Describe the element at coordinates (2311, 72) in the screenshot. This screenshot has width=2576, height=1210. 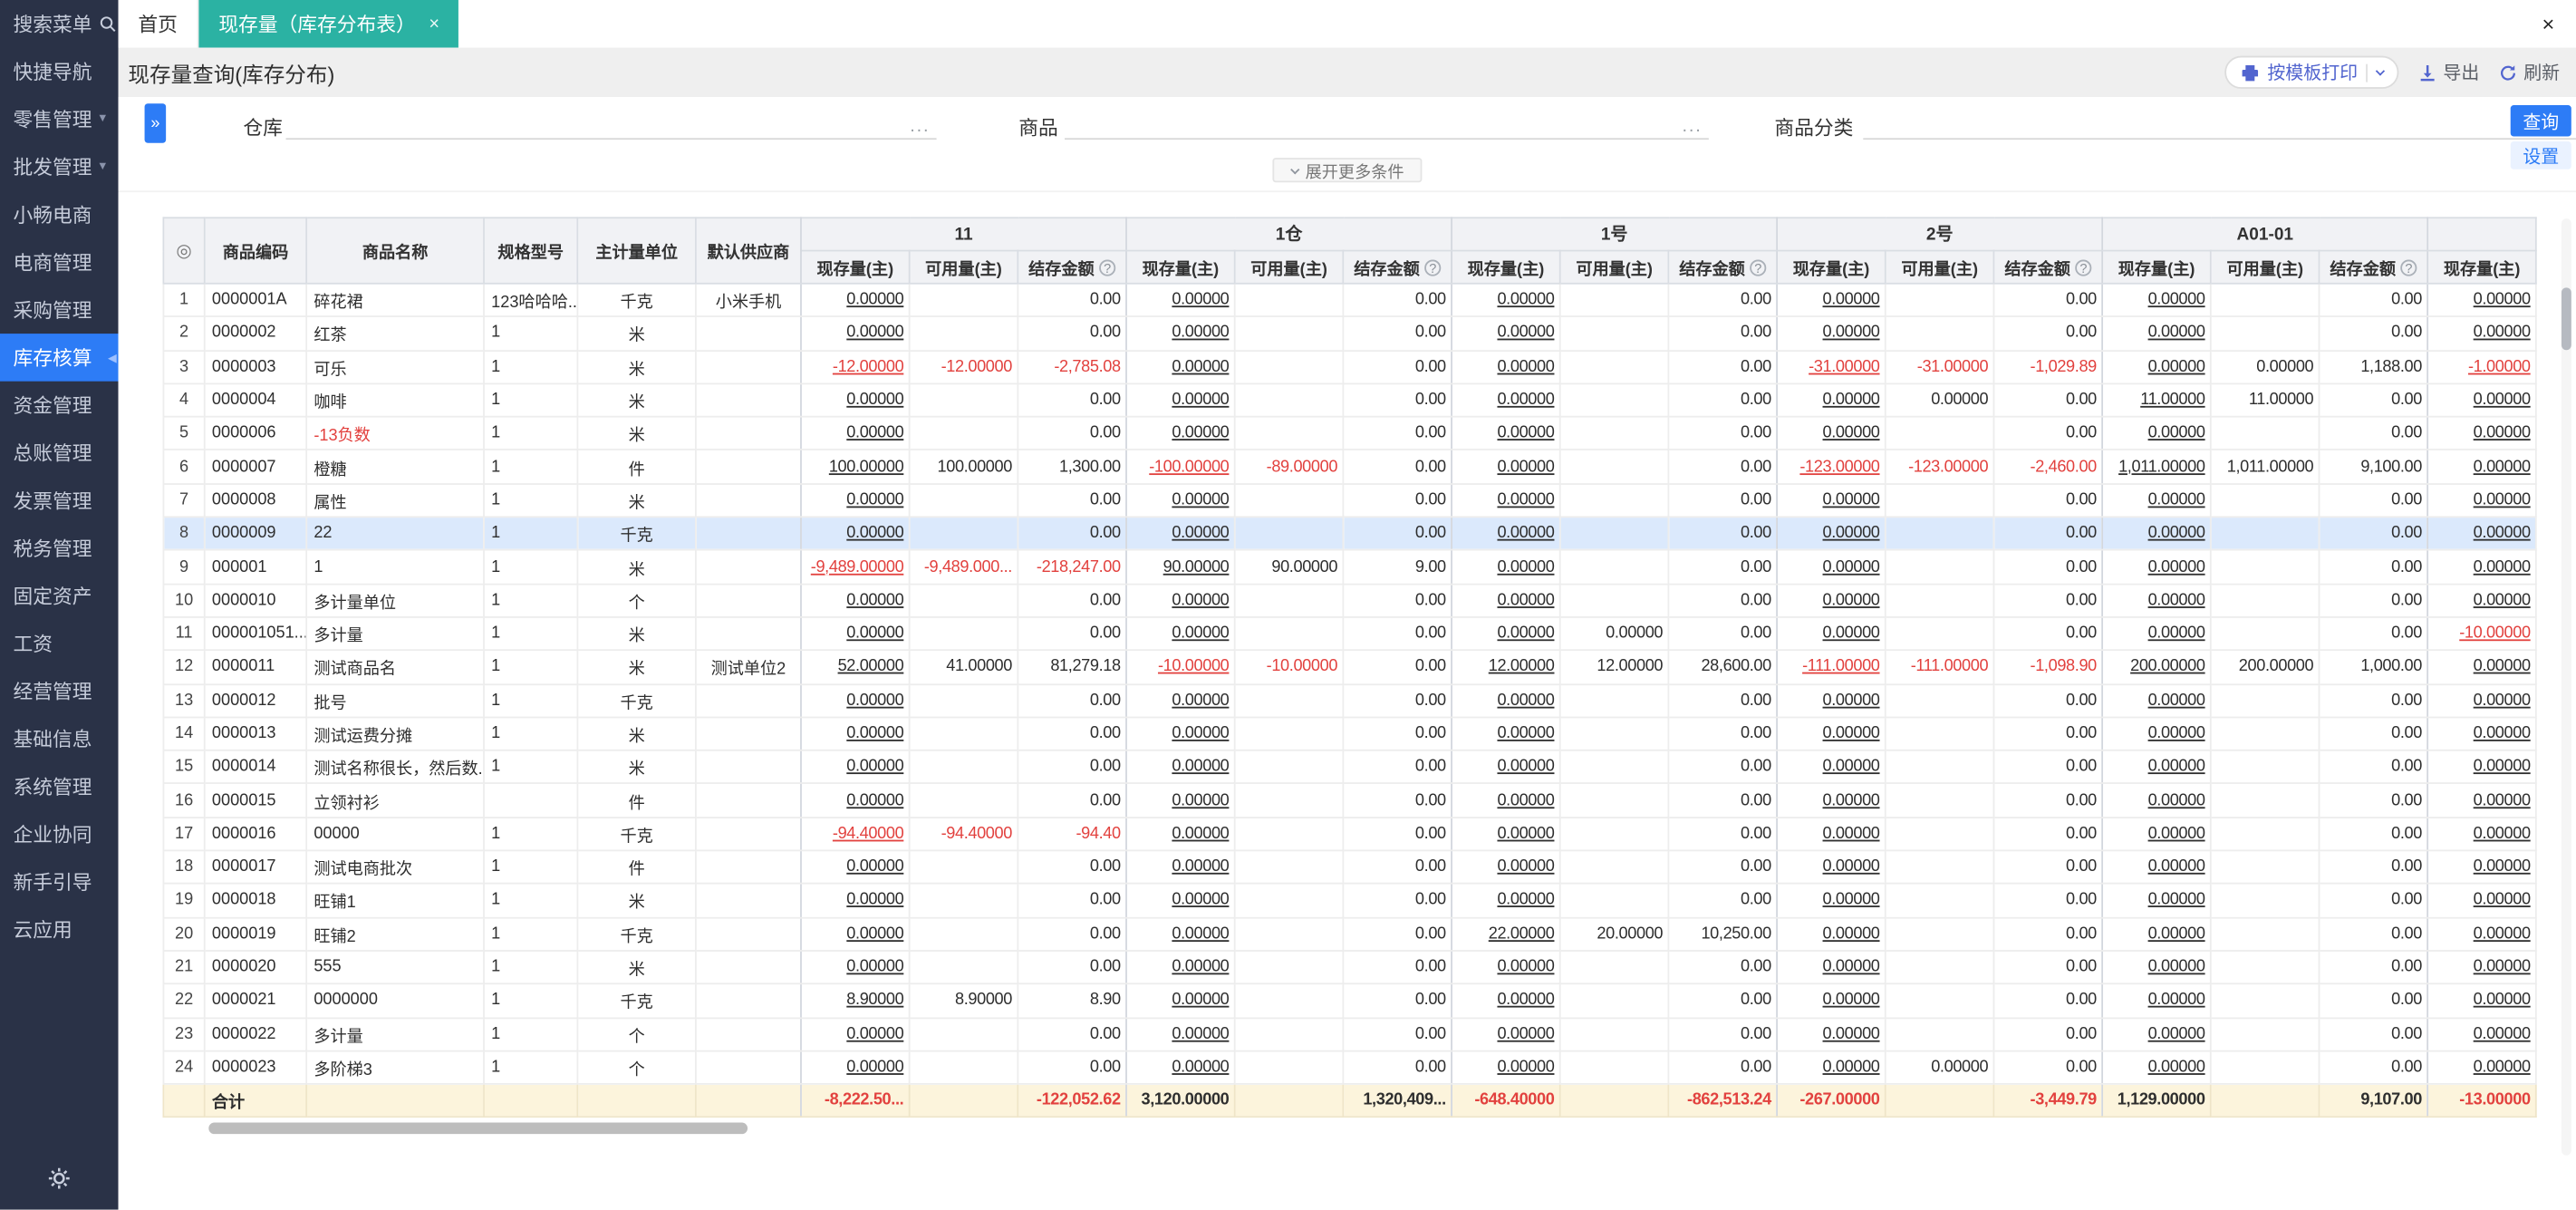
I see `print-template-button: 按模板打印` at that location.